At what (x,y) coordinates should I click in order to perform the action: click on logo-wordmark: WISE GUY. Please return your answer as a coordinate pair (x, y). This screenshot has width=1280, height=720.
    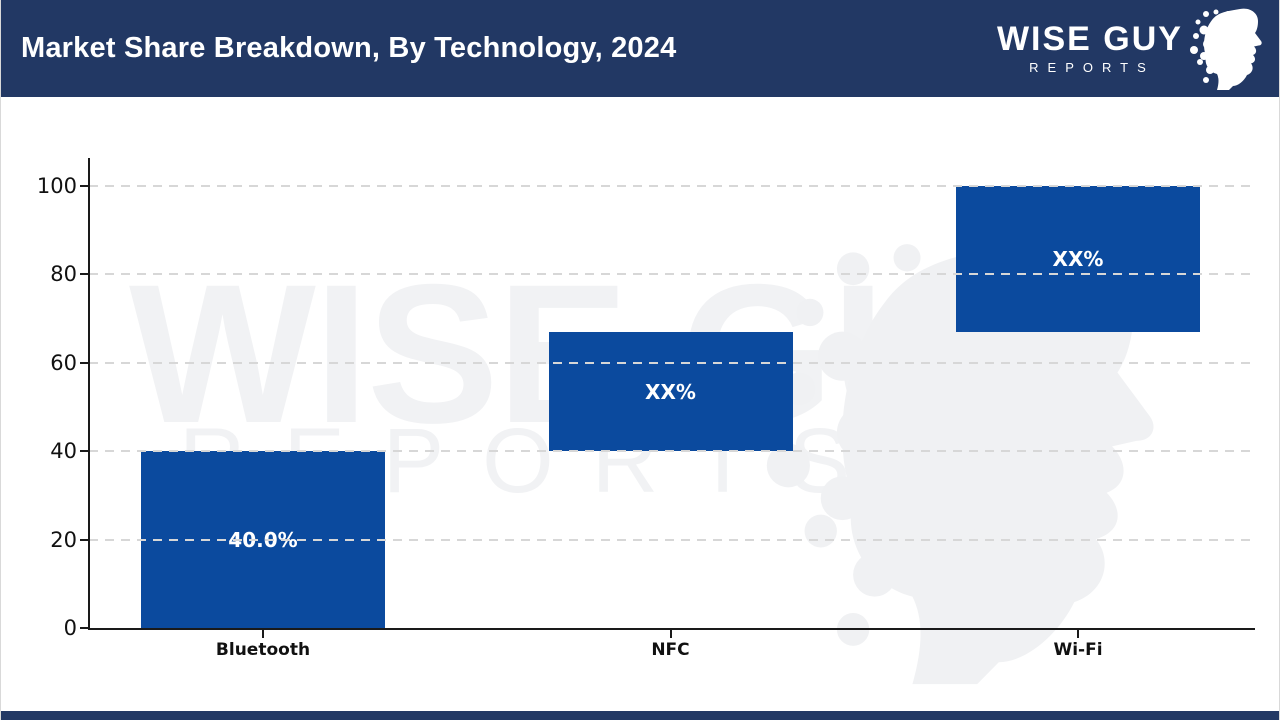
    Looking at the image, I should click on (1089, 39).